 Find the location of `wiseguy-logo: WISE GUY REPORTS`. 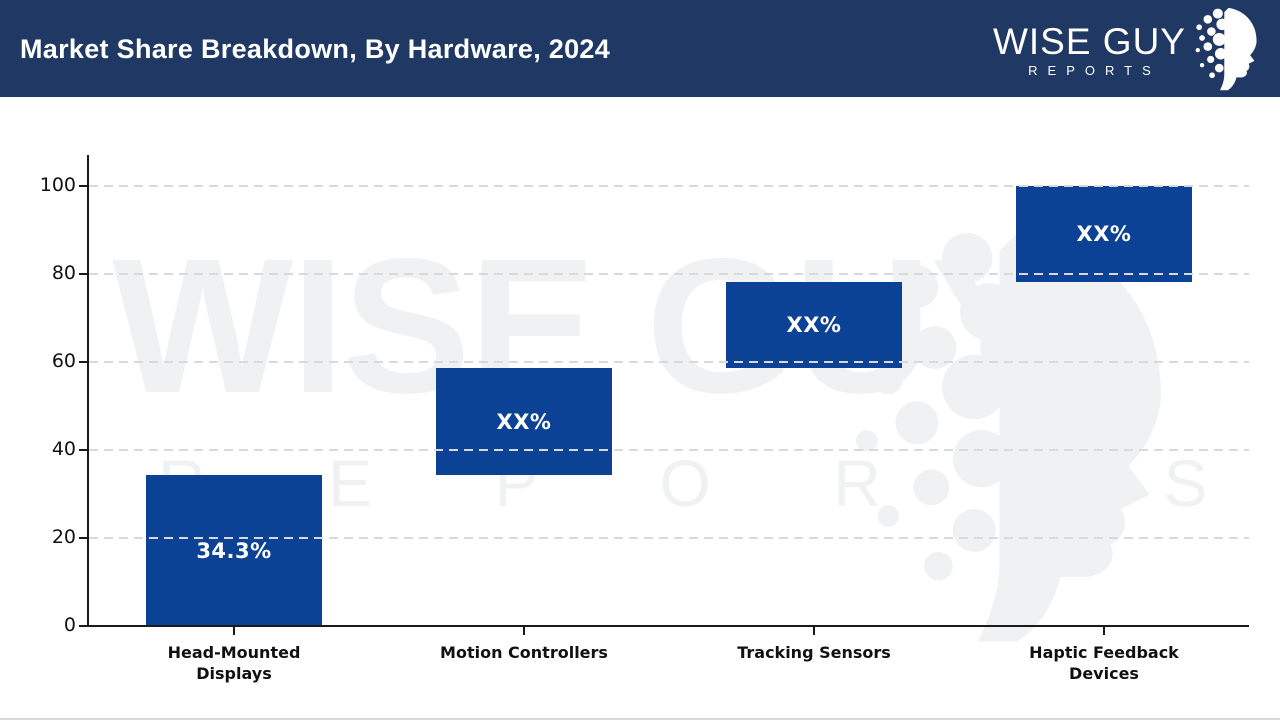

wiseguy-logo: WISE GUY REPORTS is located at coordinates (1127, 50).